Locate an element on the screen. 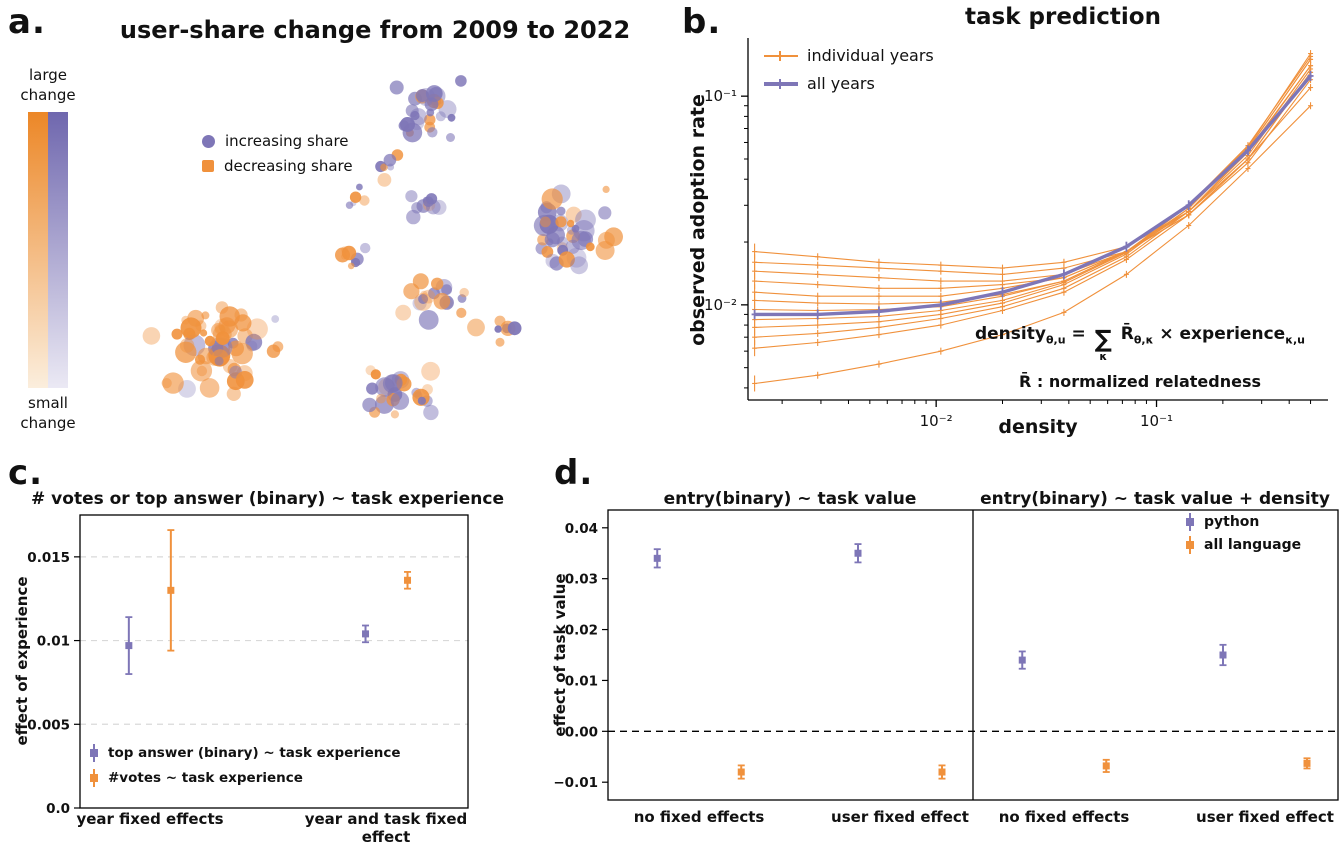  legend-item-individual-years: individual years is located at coordinates (849, 55).